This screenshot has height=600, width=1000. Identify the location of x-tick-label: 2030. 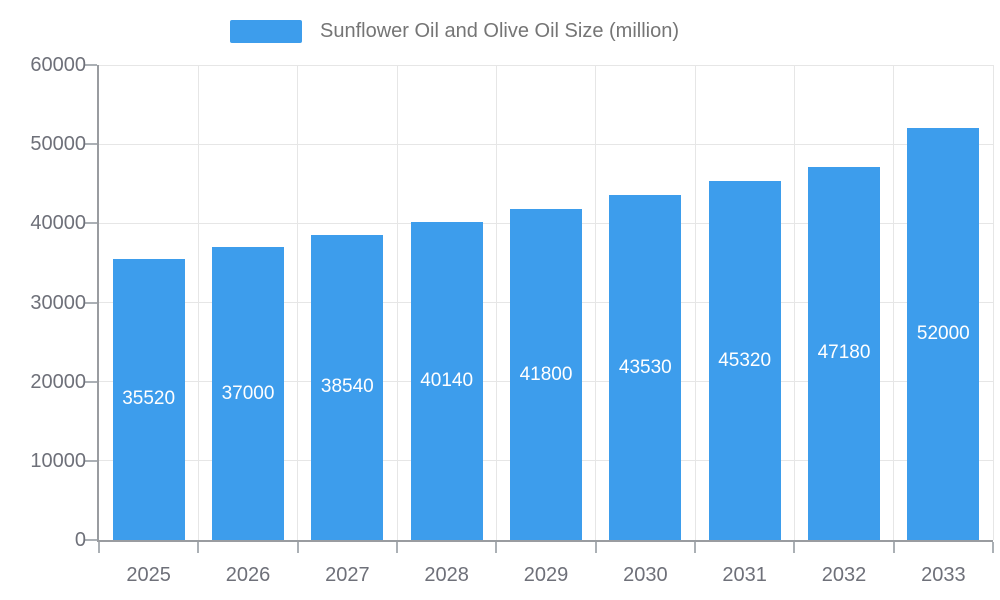
(645, 575).